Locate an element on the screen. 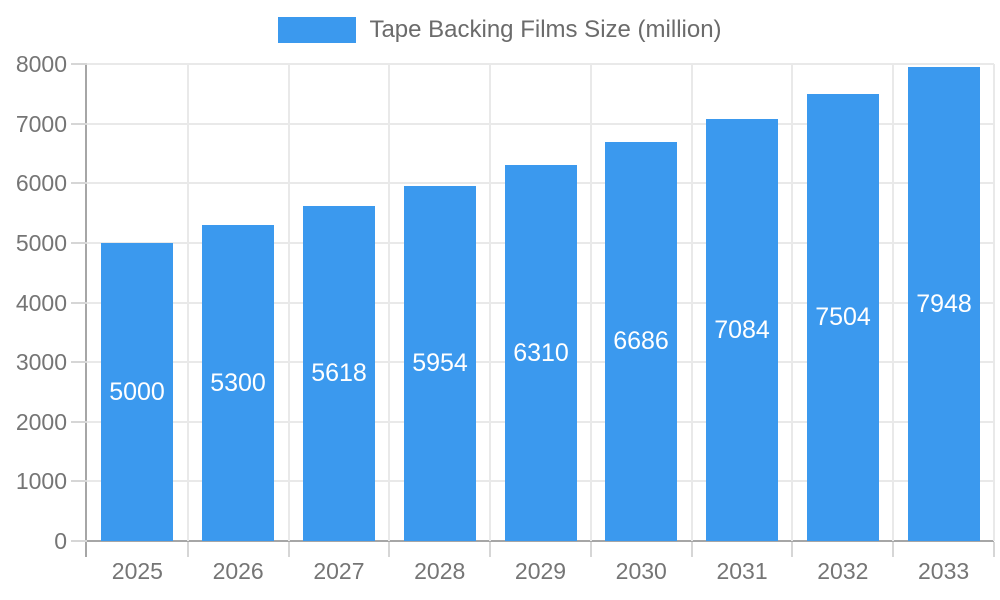 The image size is (1000, 600). bar-2029: 6310 is located at coordinates (541, 353).